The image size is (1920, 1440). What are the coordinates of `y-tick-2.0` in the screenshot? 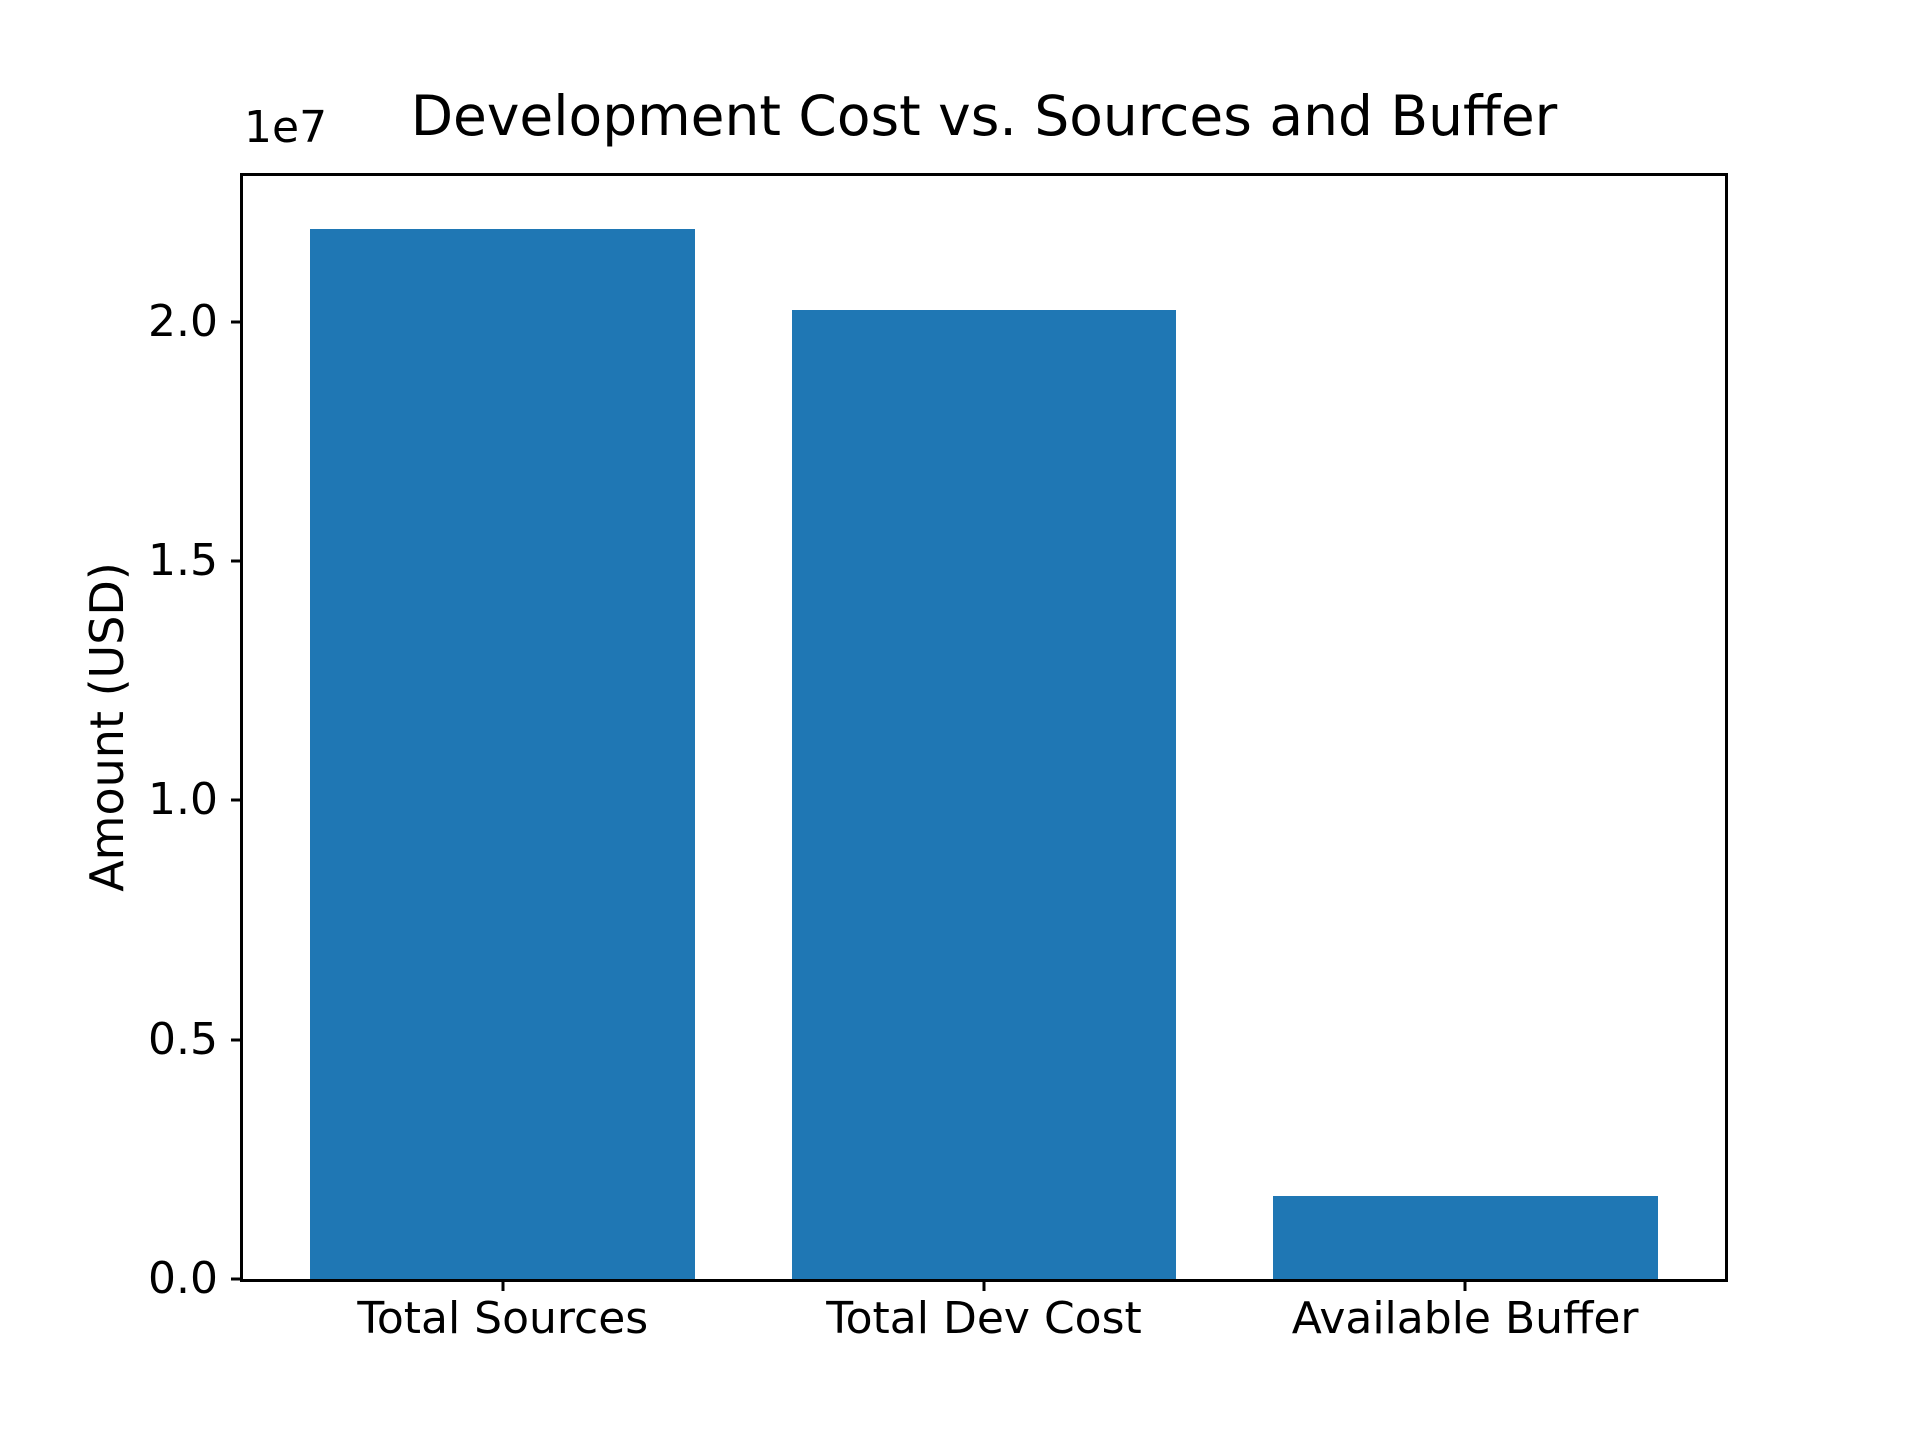 It's located at (235, 322).